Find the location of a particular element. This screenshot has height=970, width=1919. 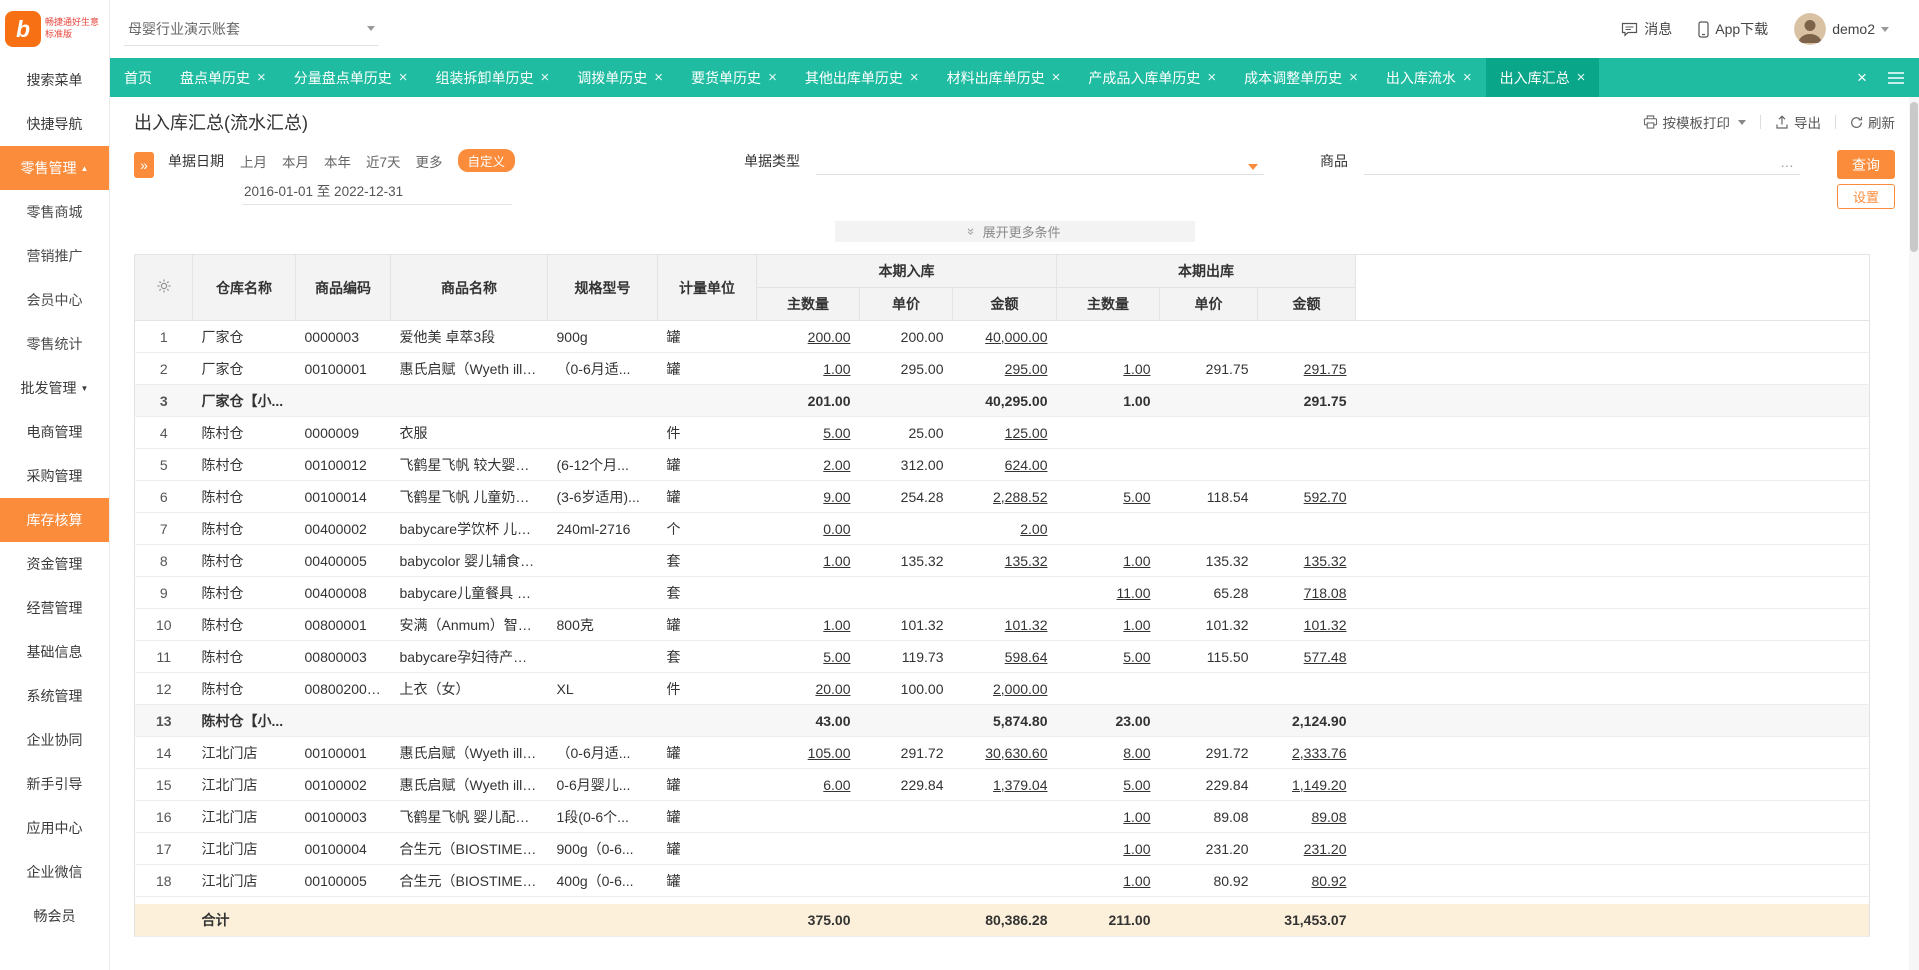

close-tabs-icon: × is located at coordinates (1862, 77).